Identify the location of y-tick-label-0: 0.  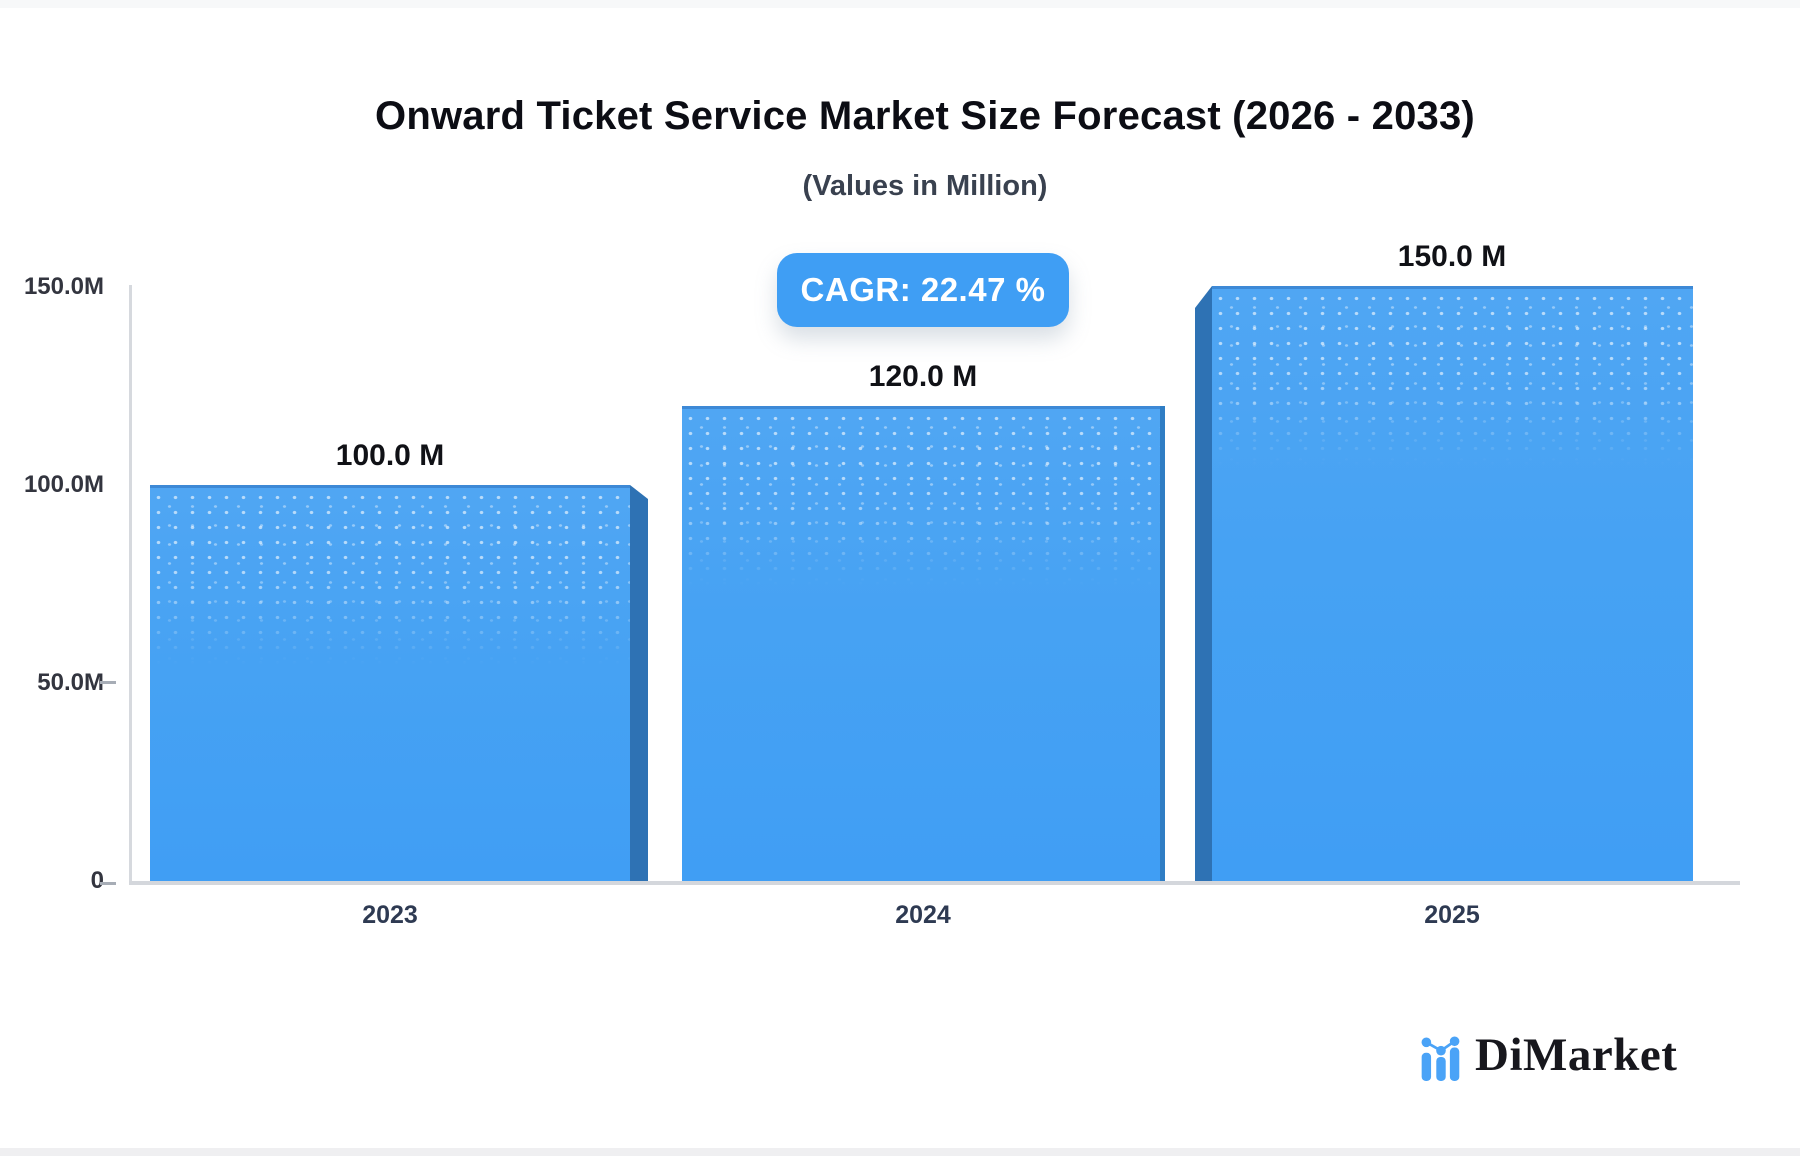
(97, 880).